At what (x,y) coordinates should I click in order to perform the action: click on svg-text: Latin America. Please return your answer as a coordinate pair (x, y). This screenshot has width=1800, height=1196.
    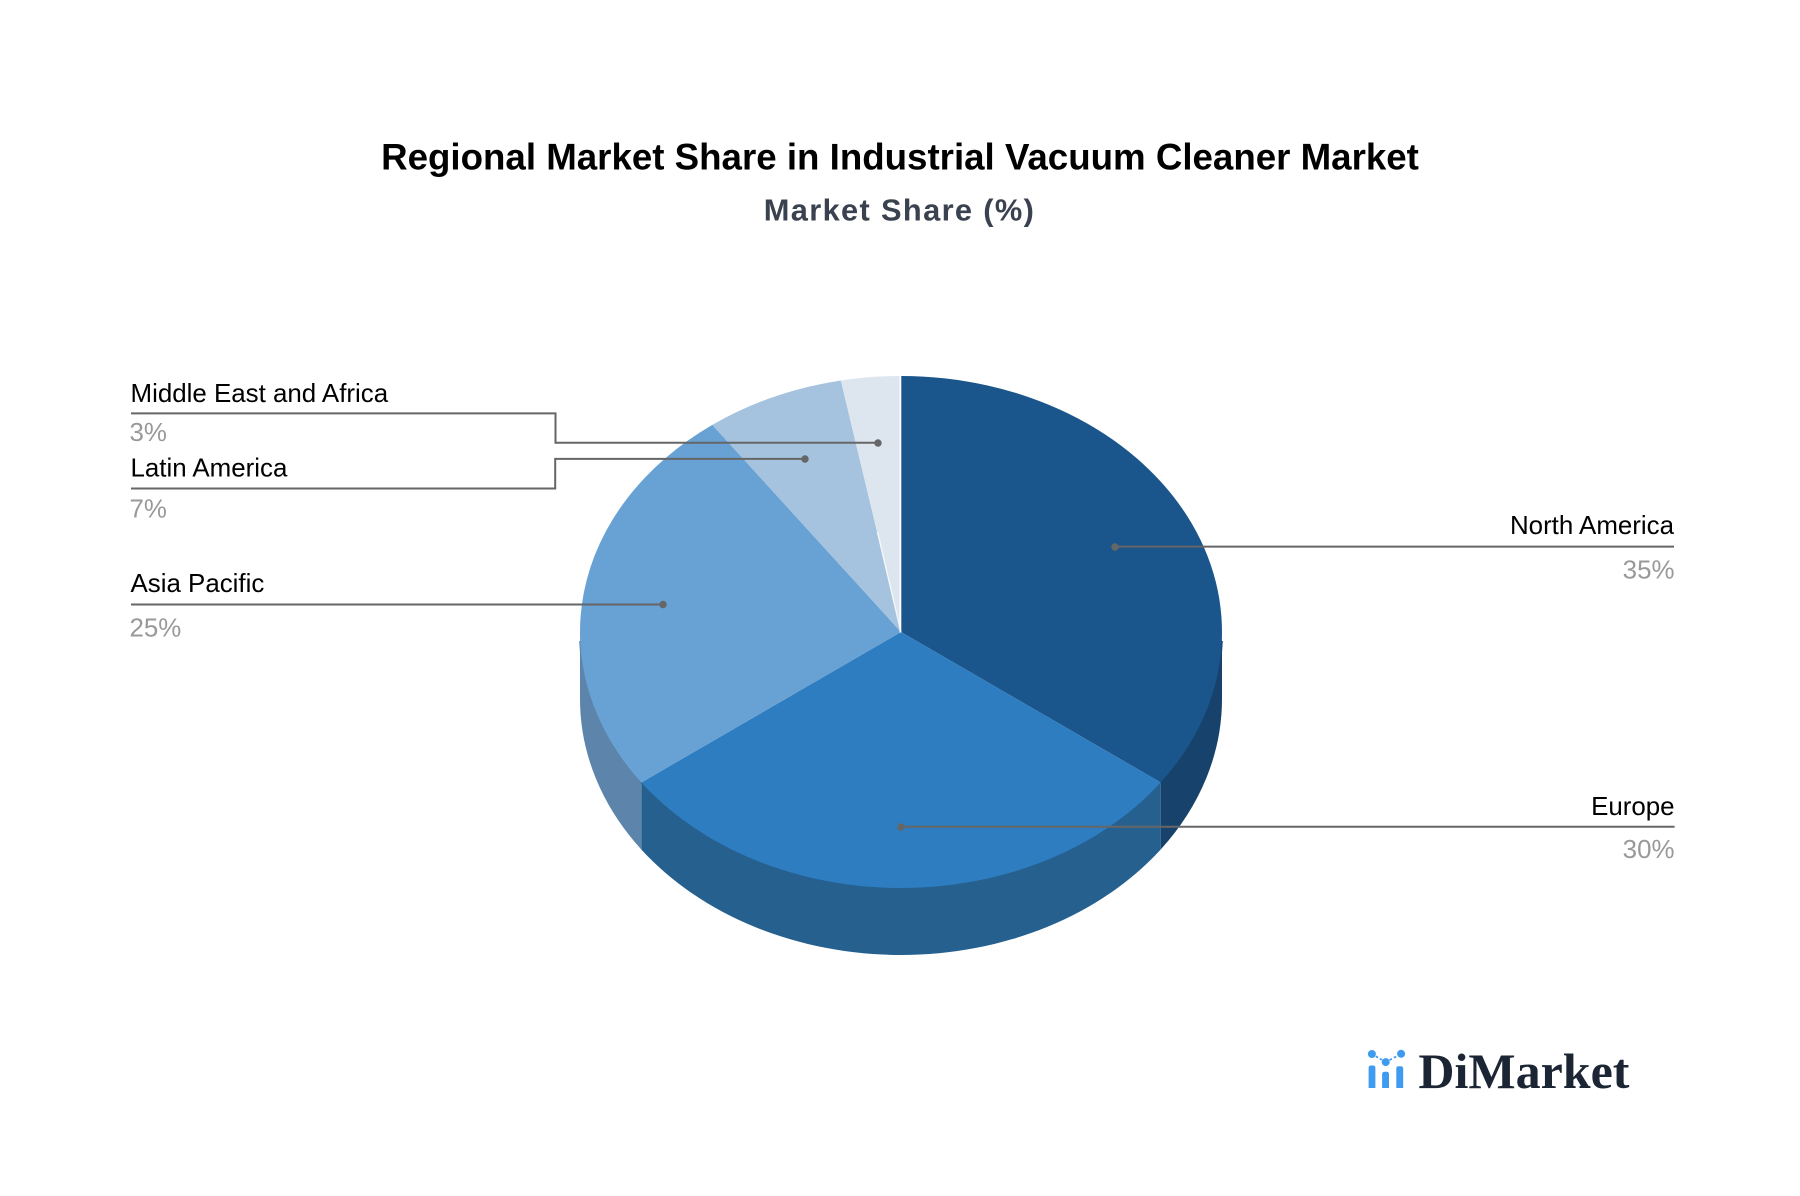
    Looking at the image, I should click on (209, 468).